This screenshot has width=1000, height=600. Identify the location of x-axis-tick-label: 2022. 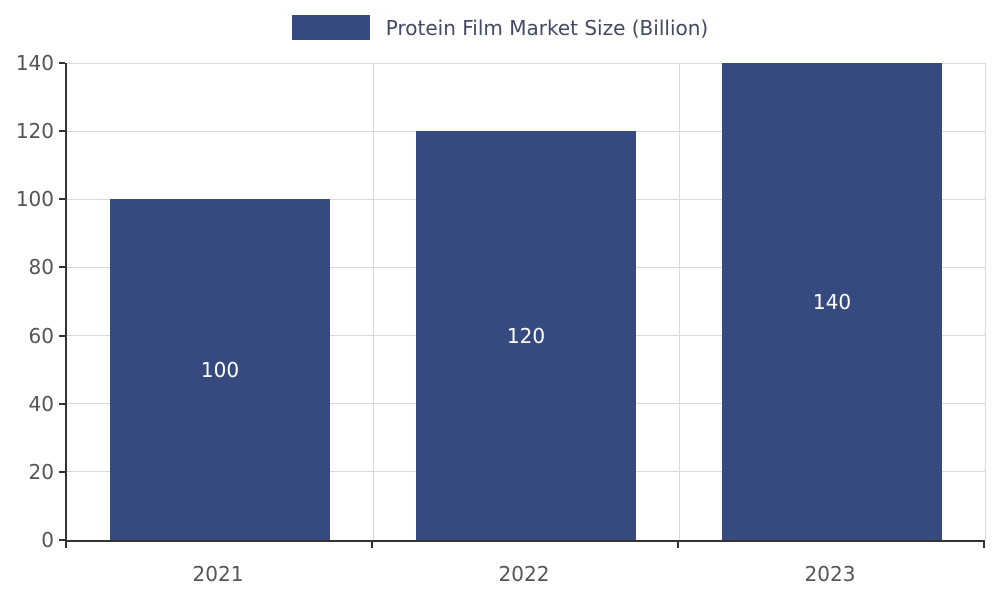
(524, 574).